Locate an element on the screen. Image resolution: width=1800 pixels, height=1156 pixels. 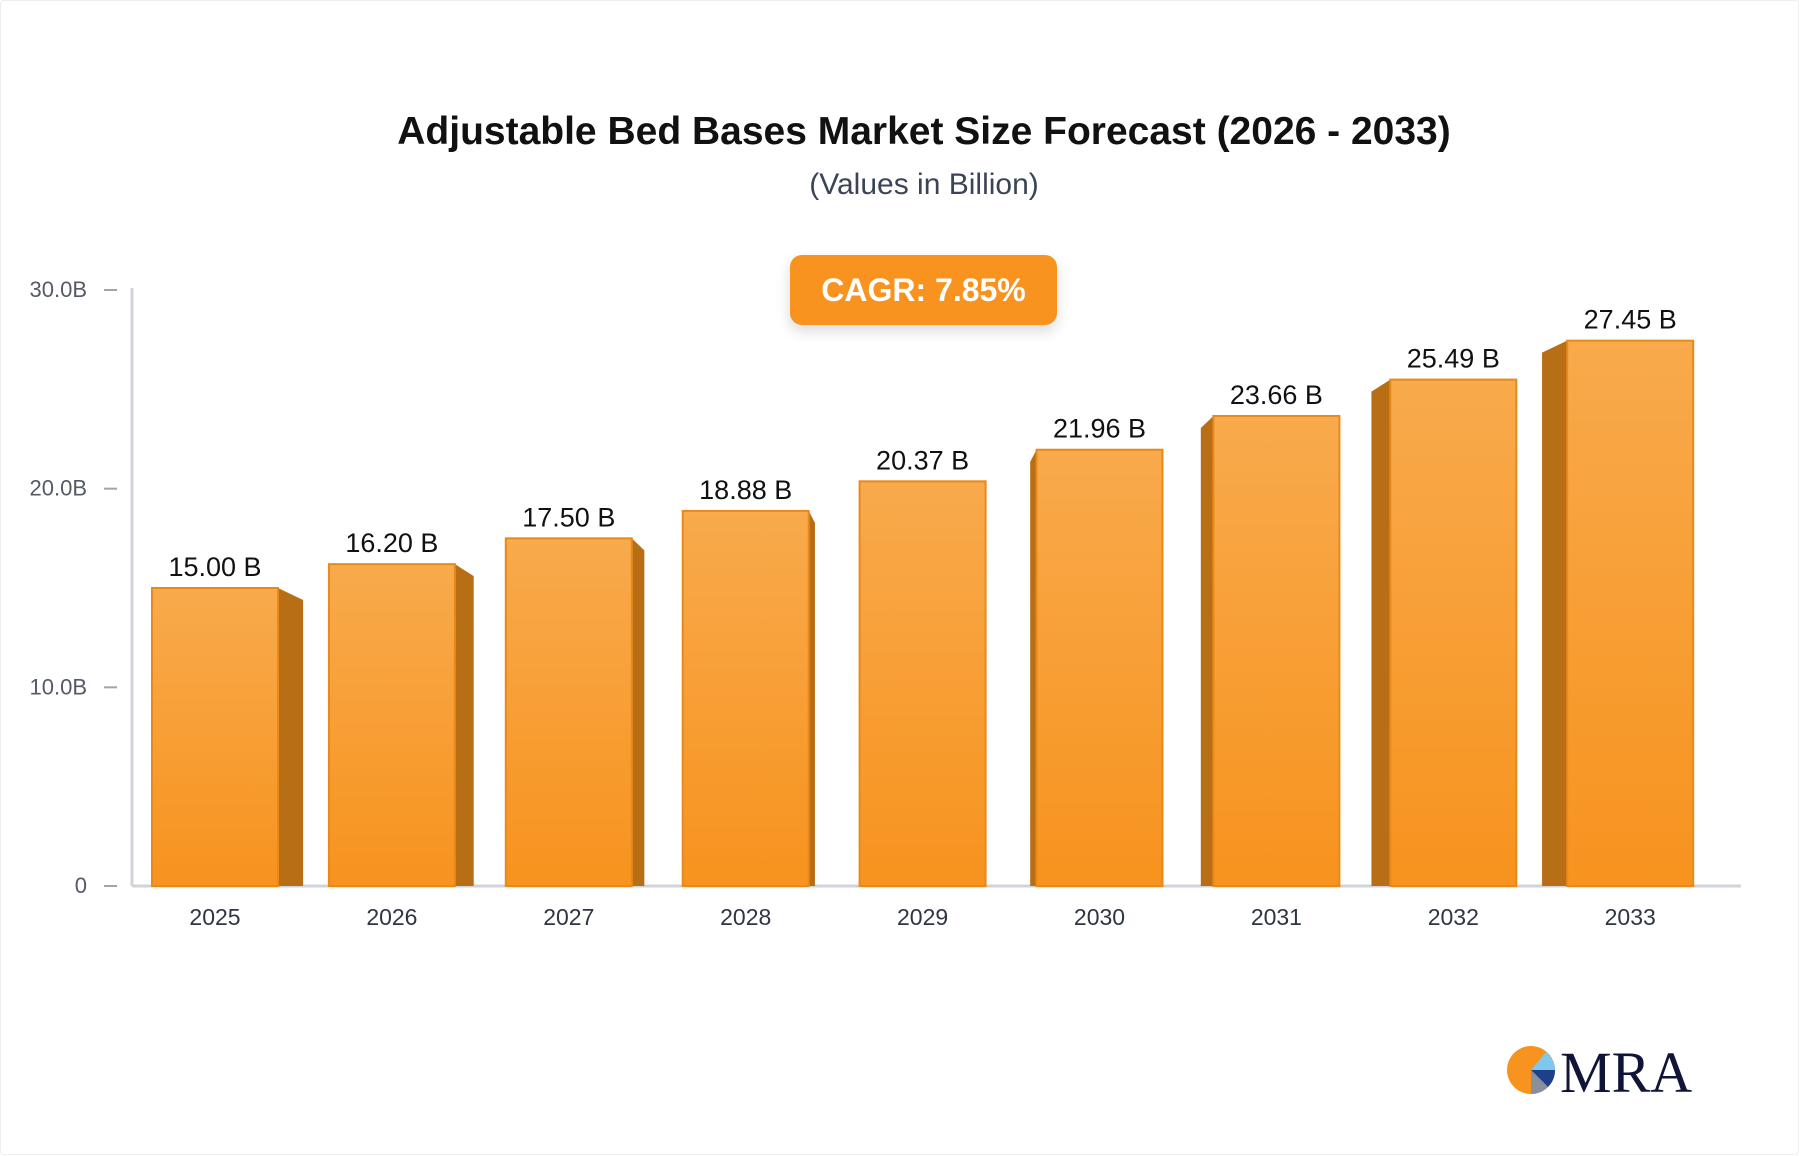
x-tick-label: 2027 is located at coordinates (568, 917).